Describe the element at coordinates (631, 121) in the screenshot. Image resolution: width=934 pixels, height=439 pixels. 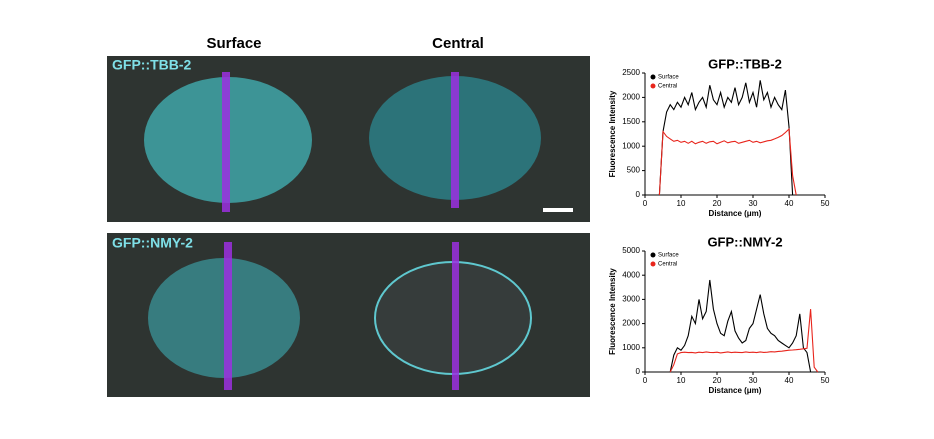
I see `y-tick-label: 1500` at that location.